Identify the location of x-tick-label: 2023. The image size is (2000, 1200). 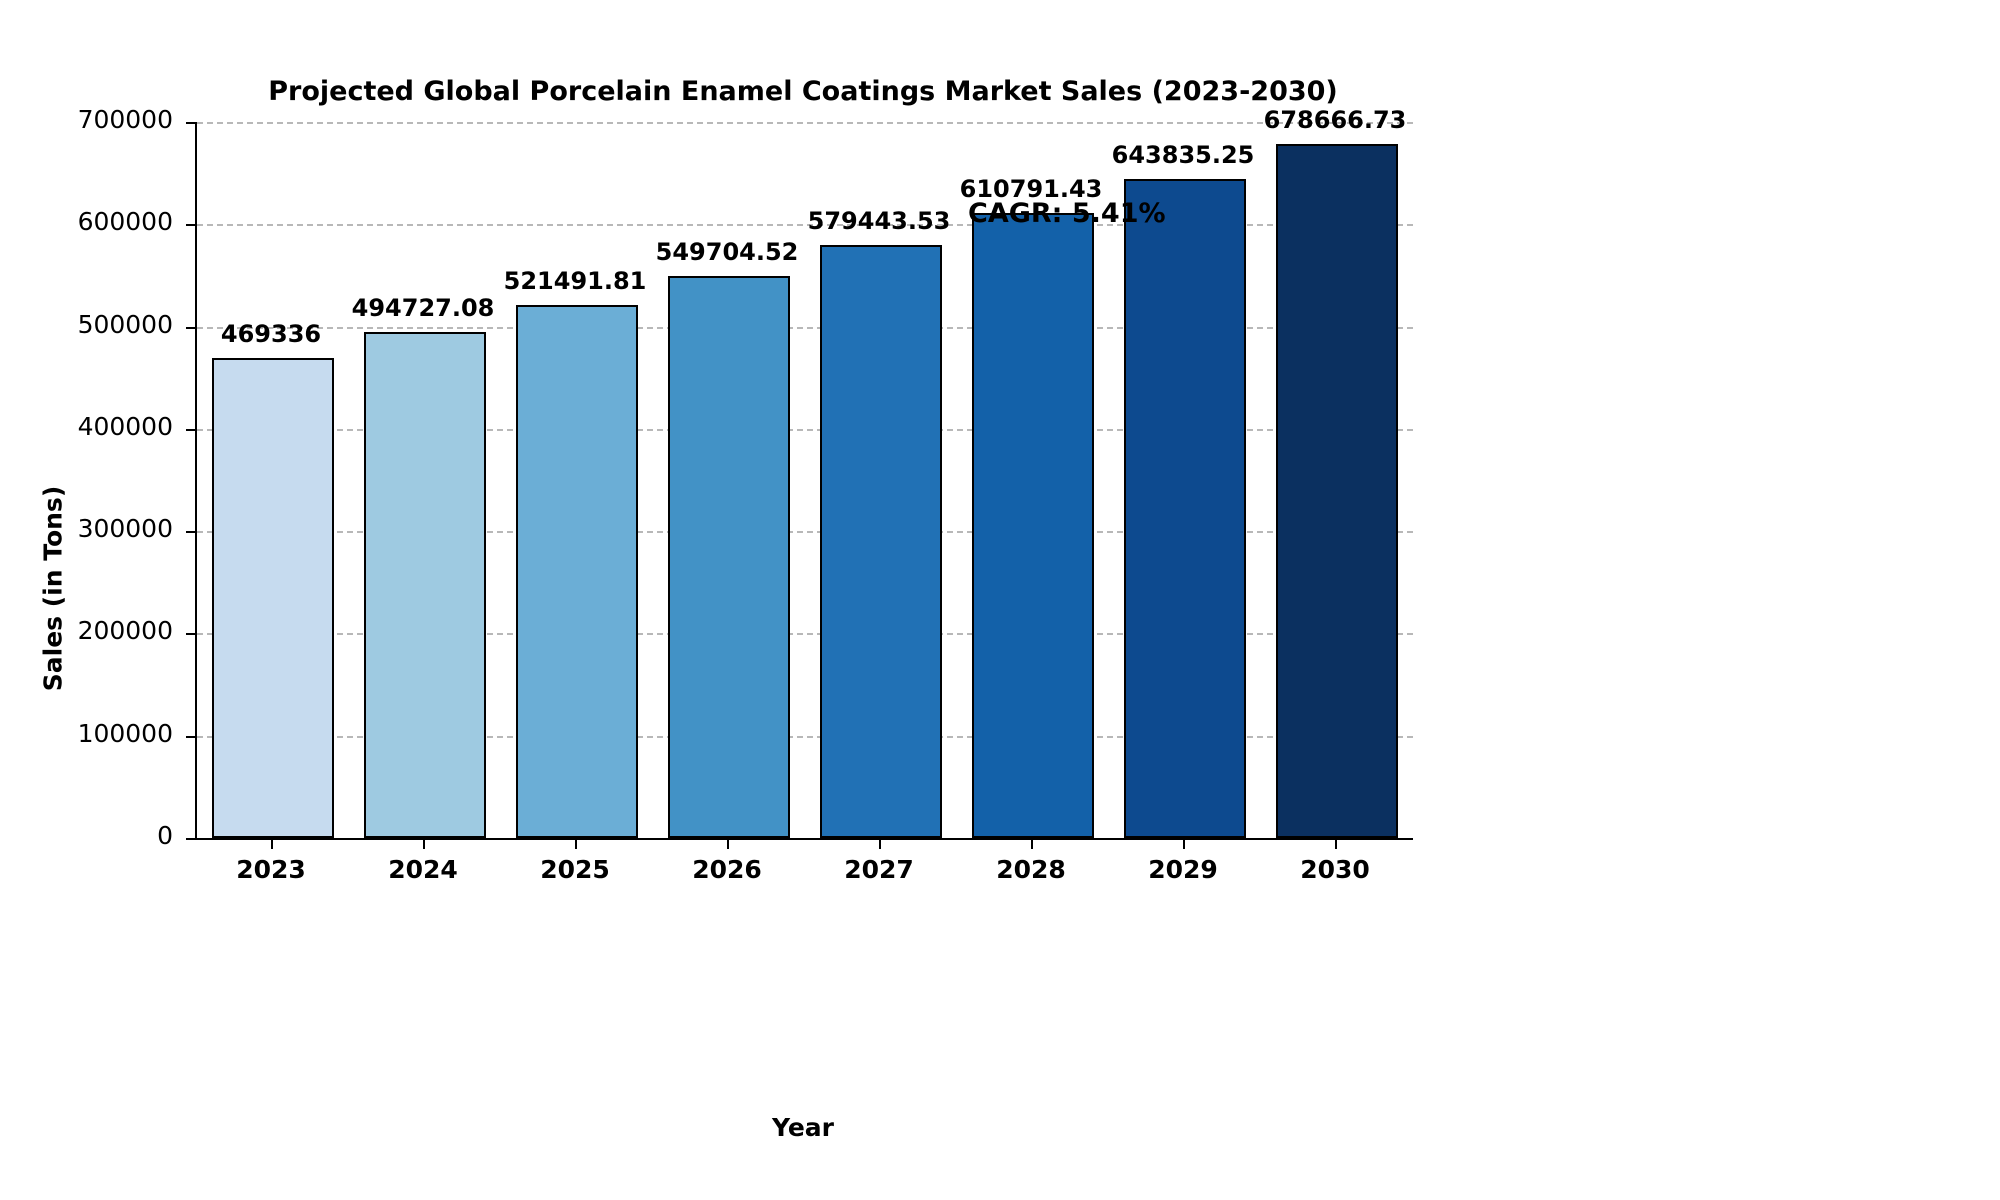
(271, 869).